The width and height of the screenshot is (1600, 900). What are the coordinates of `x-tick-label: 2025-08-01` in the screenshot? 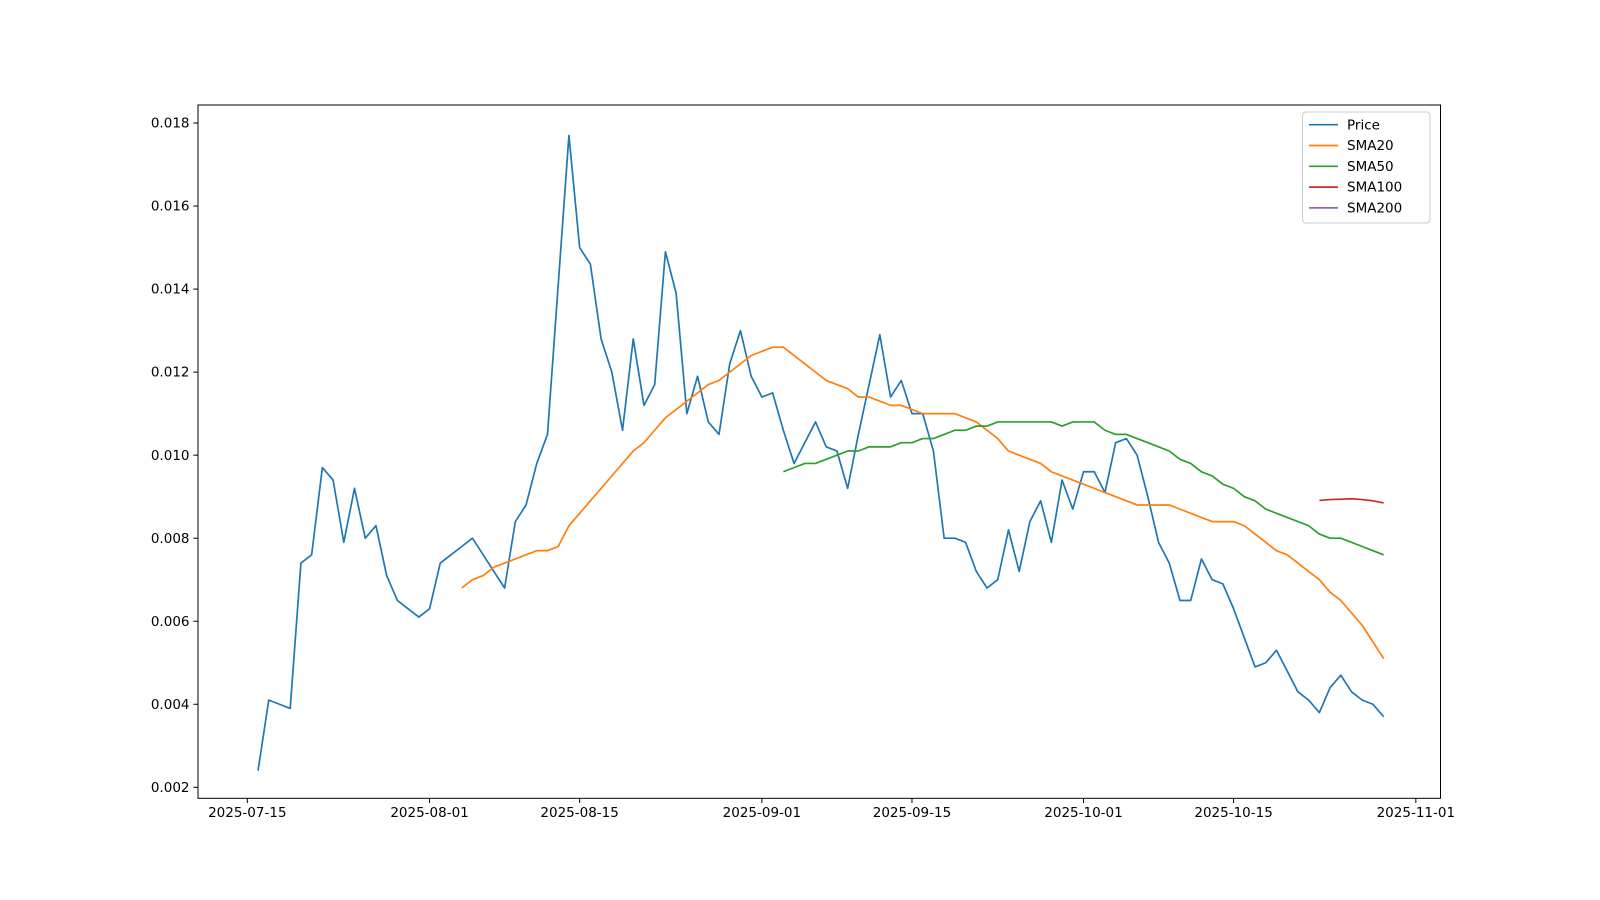 It's located at (429, 813).